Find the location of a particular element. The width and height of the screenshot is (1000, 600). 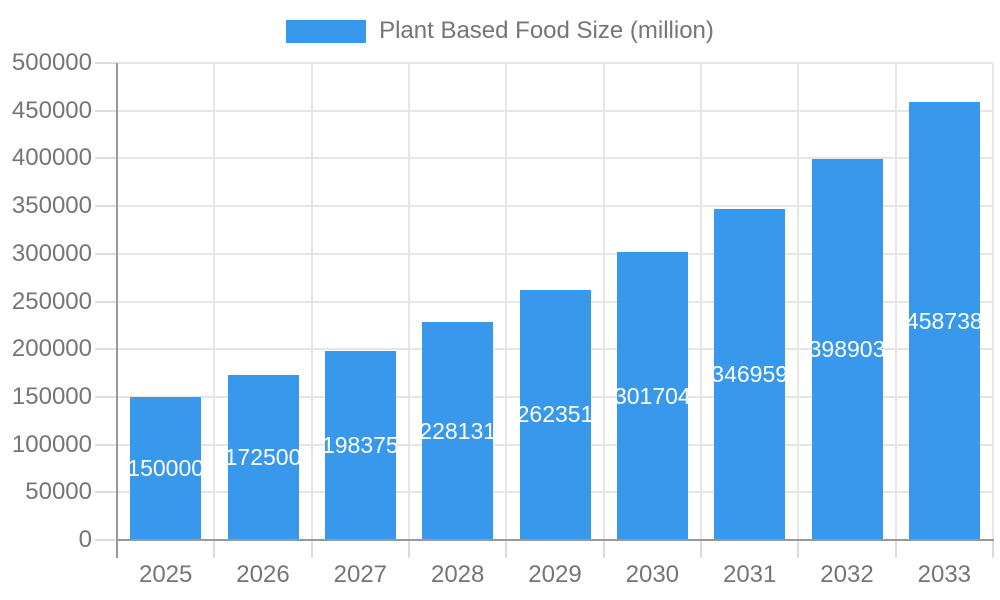

y-axis-label: 500000 is located at coordinates (51, 62).